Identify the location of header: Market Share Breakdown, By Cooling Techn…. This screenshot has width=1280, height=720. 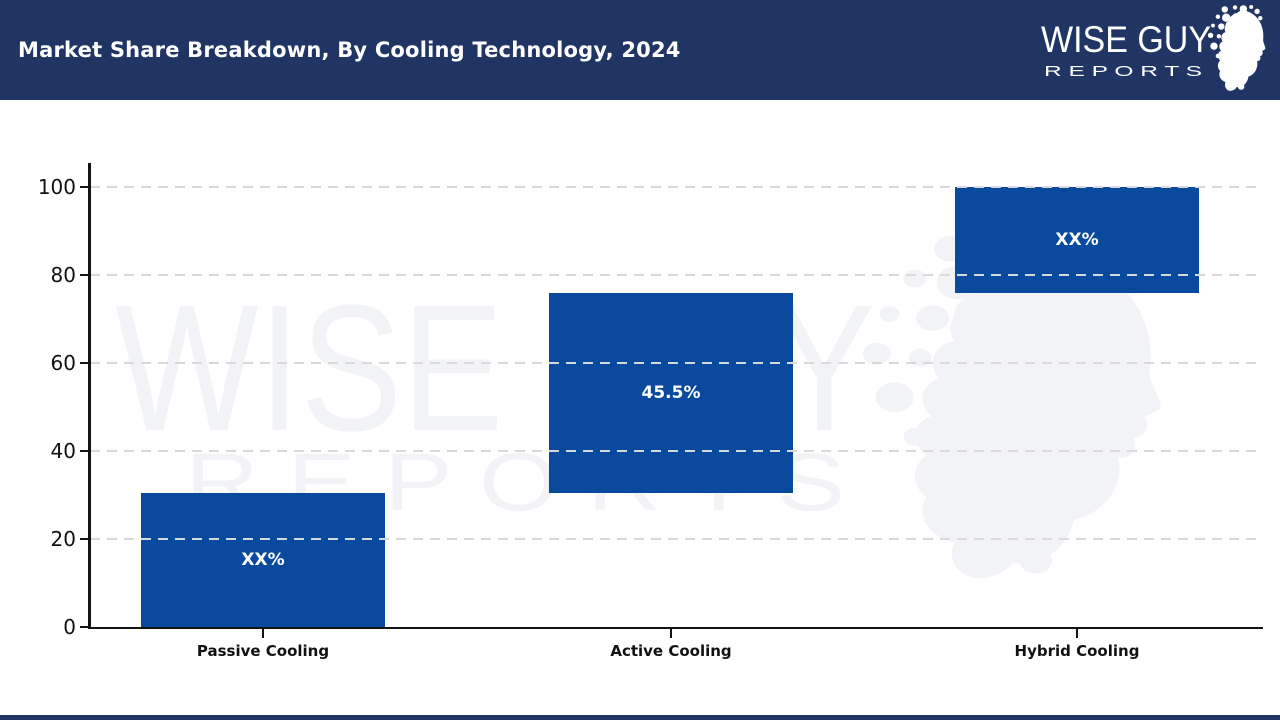
(640, 50).